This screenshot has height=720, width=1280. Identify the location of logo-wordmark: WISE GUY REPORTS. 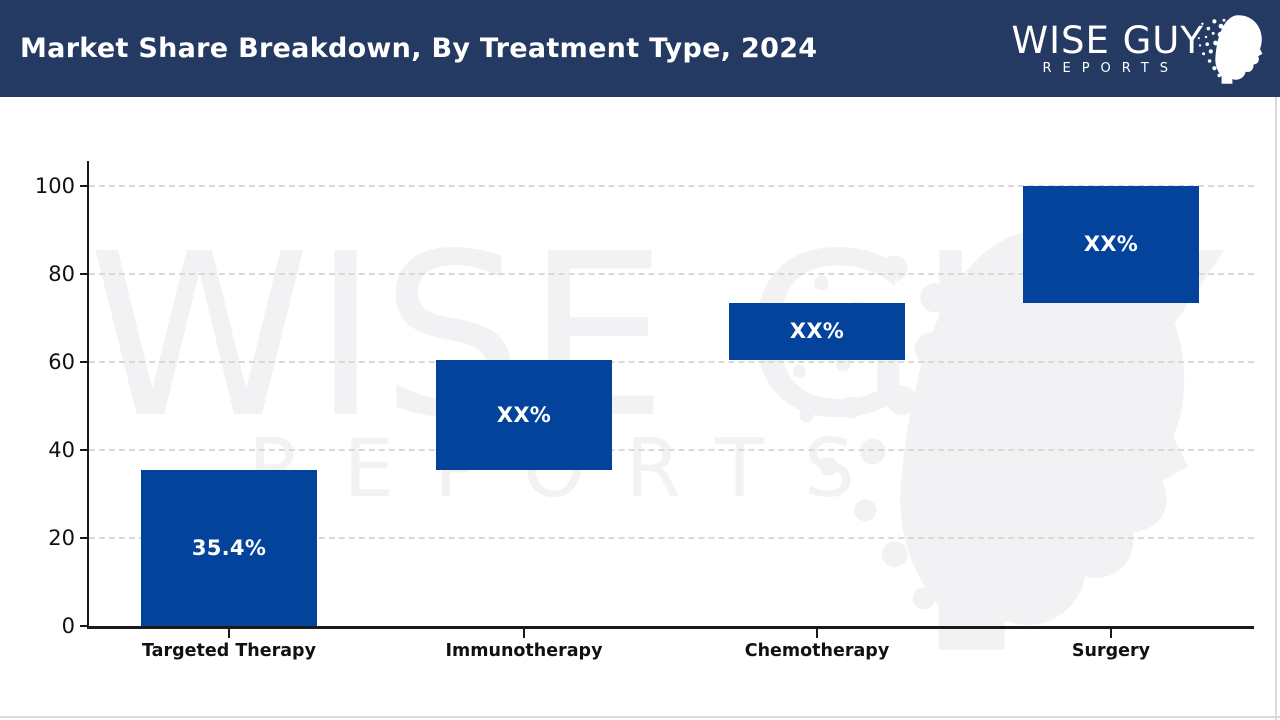
(1108, 48).